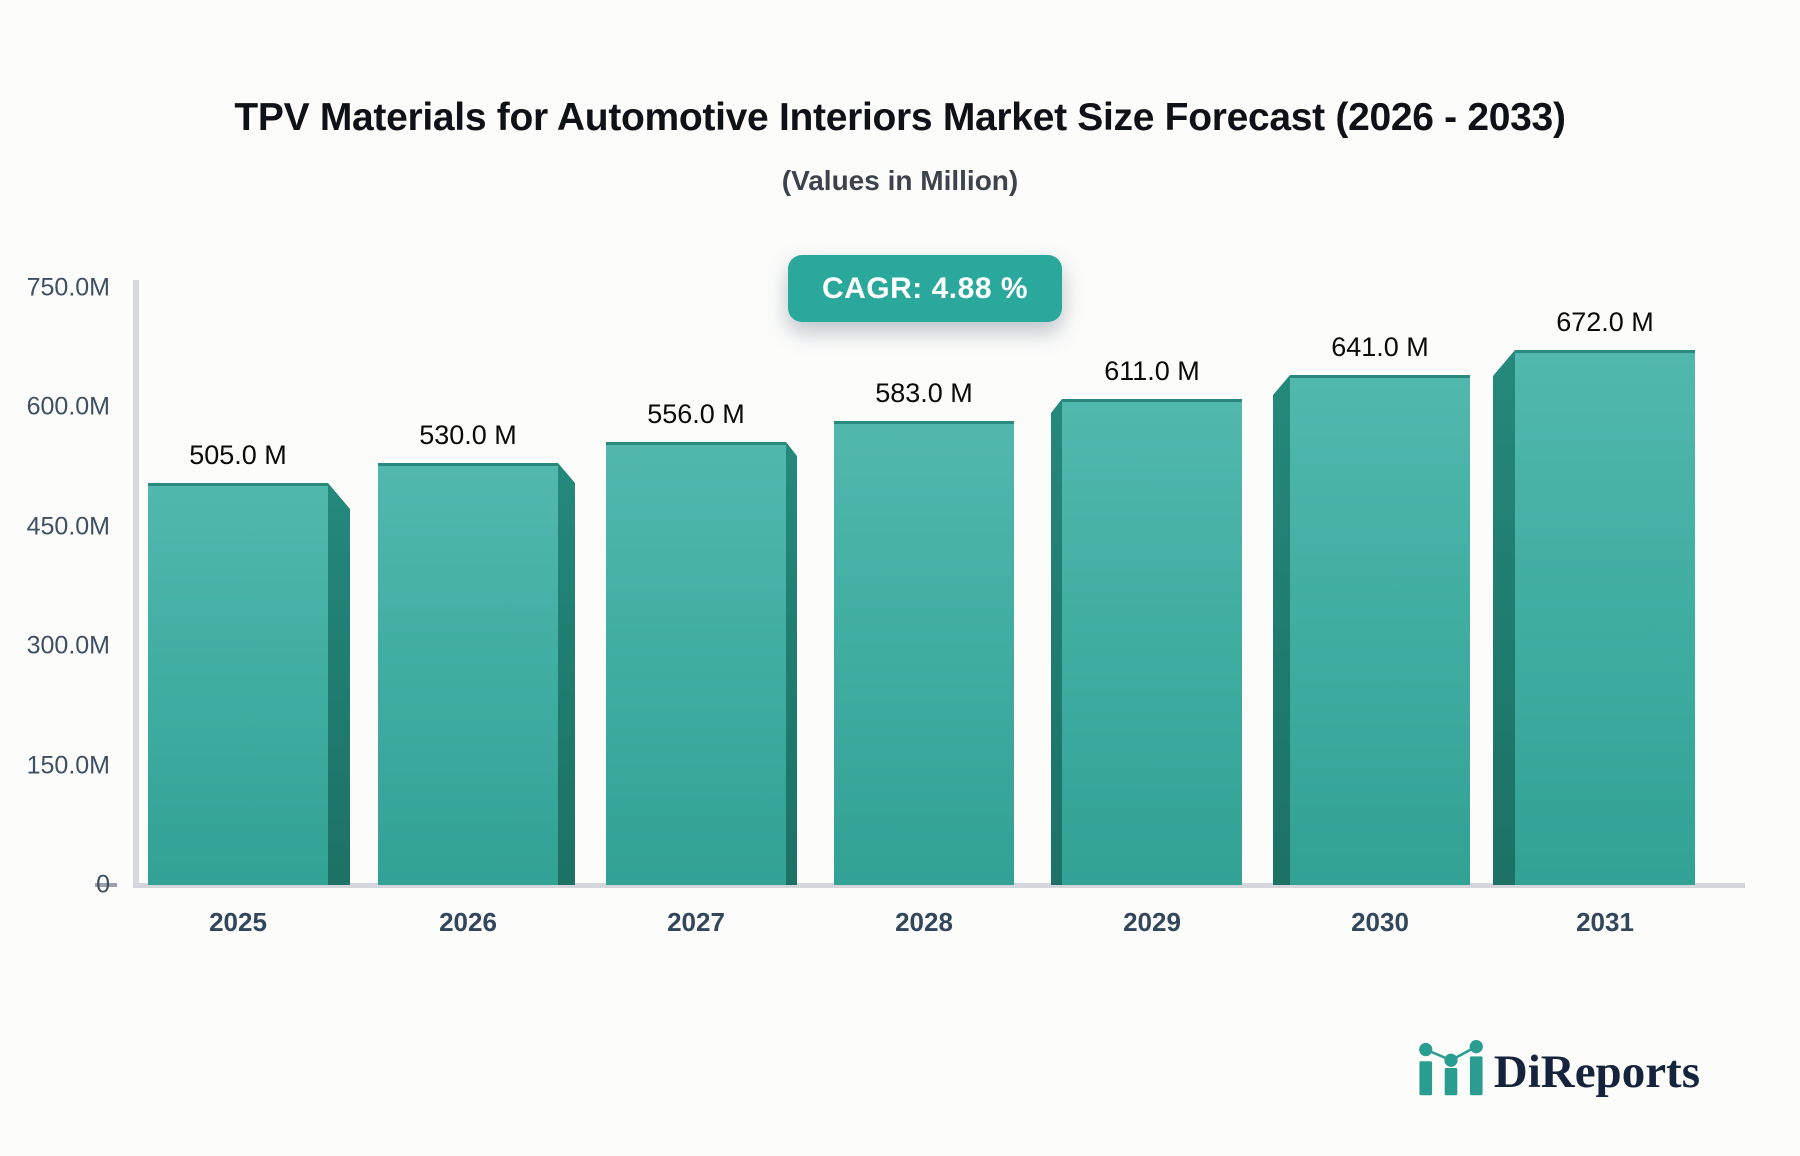  I want to click on bar-value-label: 556.0 M, so click(696, 414).